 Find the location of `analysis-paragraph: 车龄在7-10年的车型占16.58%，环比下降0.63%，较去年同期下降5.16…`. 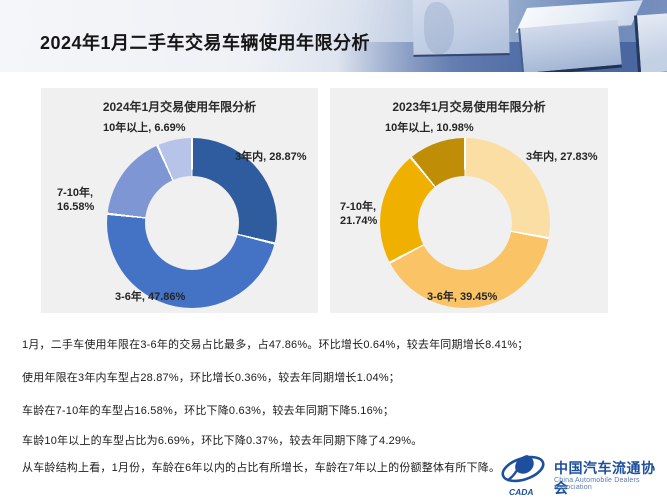

analysis-paragraph: 车龄在7-10年的车型占16.58%，环比下降0.63%，较去年同期下降5.16… is located at coordinates (208, 411).